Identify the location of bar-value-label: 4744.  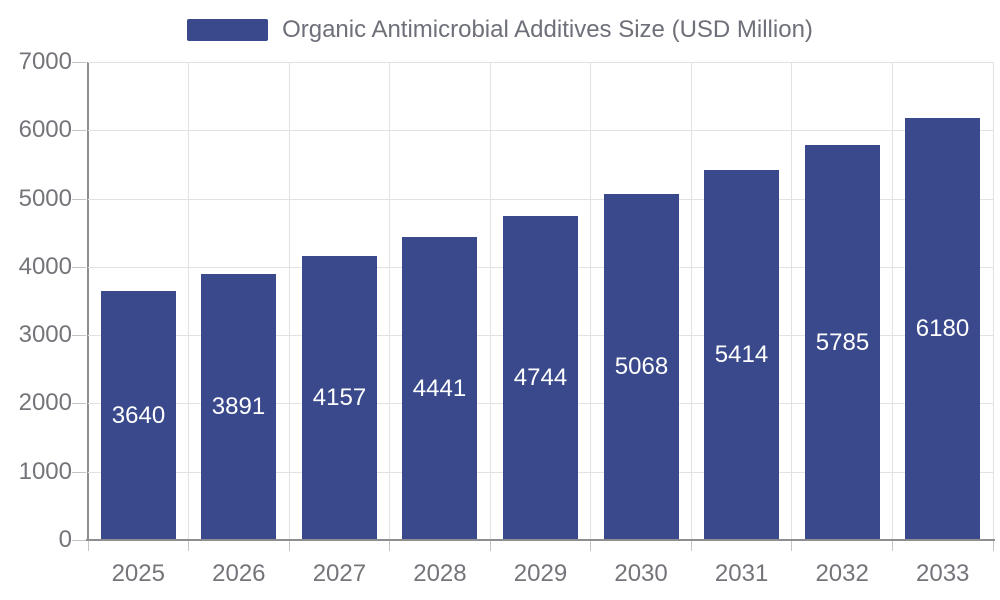
(540, 377).